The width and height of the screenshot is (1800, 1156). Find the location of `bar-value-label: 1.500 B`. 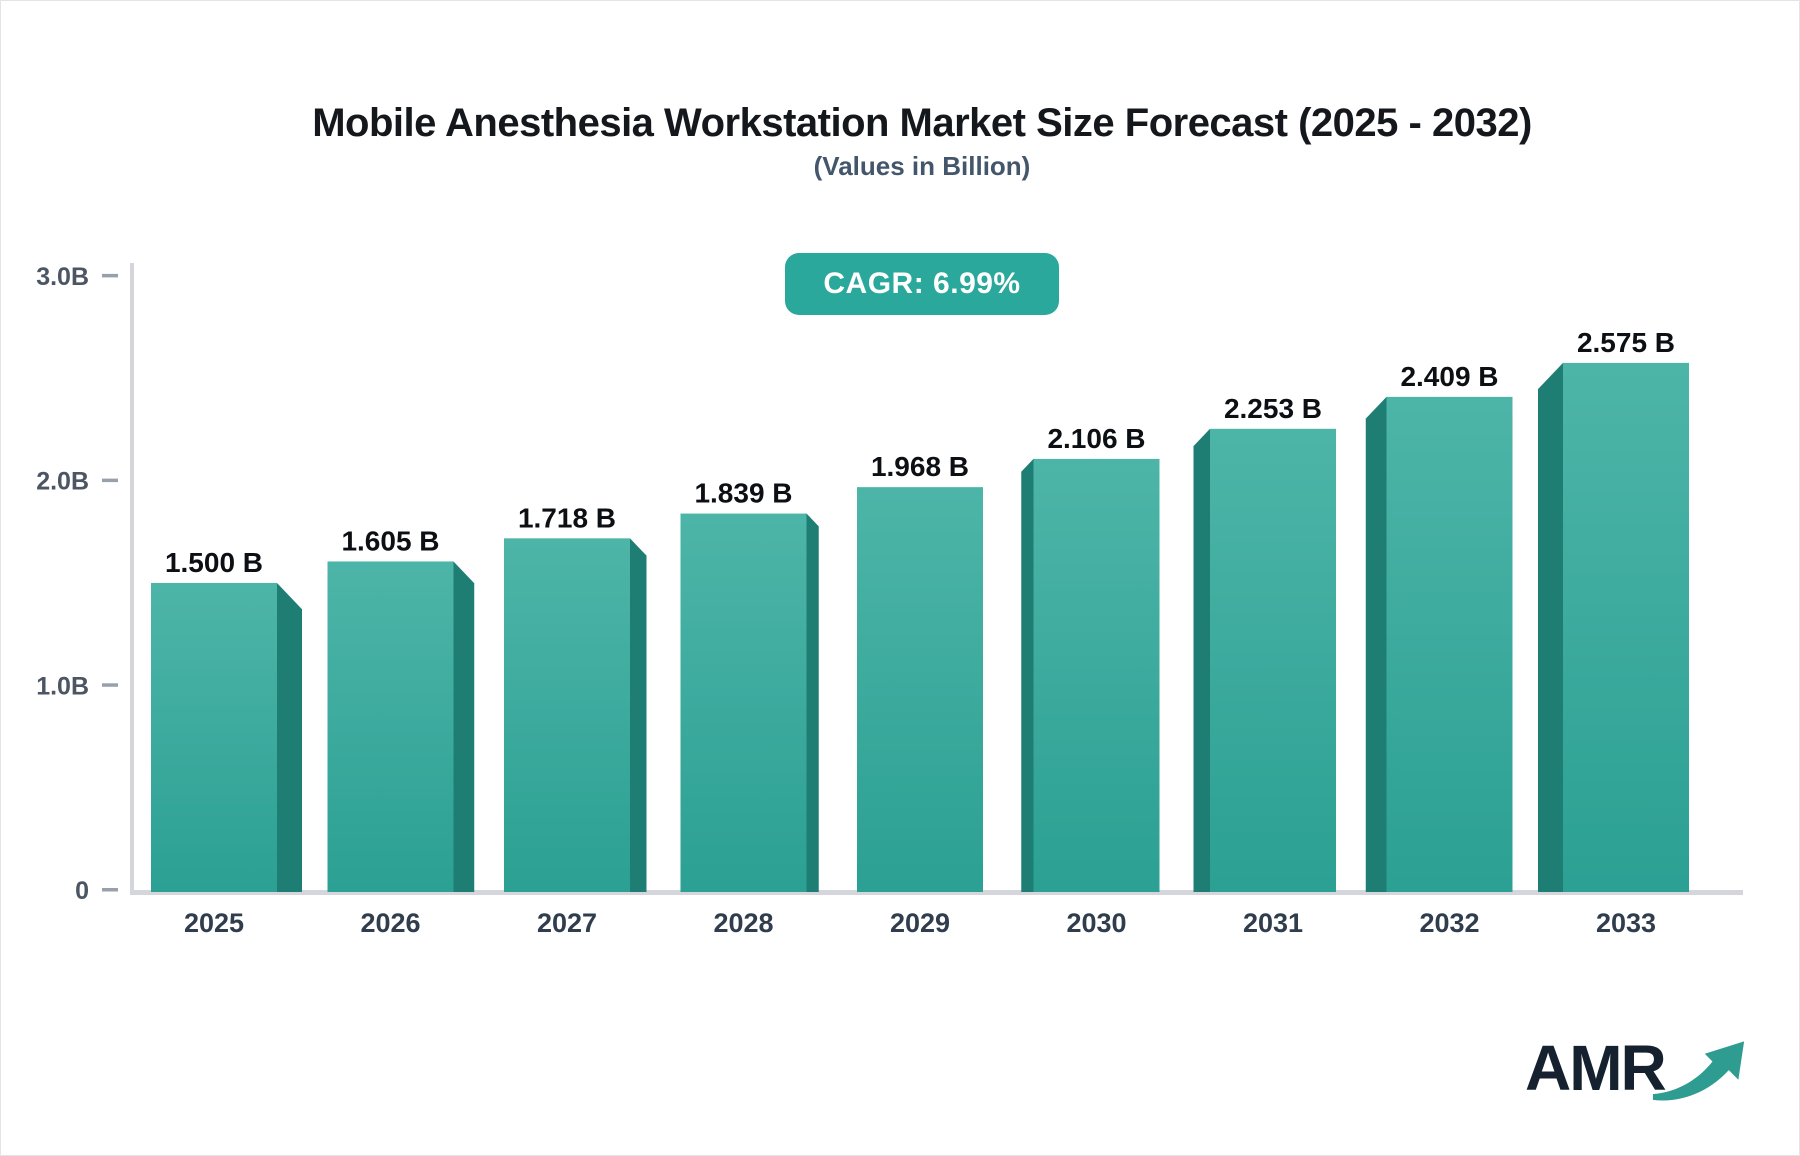

bar-value-label: 1.500 B is located at coordinates (214, 562).